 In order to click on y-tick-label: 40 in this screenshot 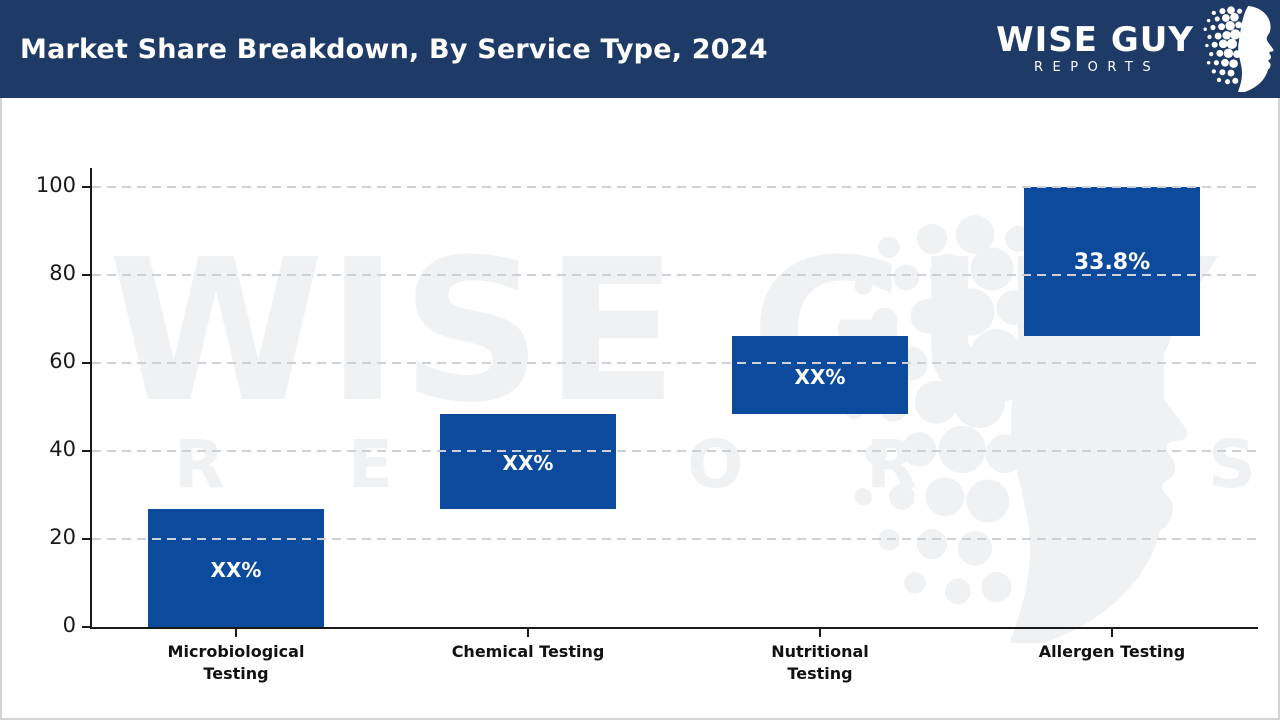, I will do `click(62, 449)`.